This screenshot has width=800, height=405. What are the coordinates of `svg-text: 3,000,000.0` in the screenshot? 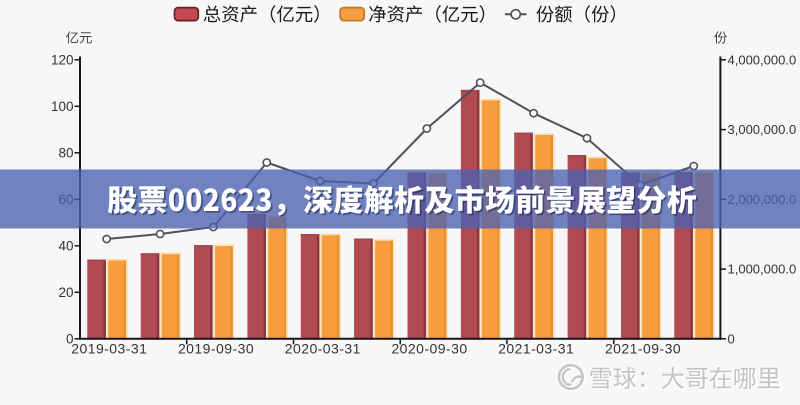 It's located at (762, 129).